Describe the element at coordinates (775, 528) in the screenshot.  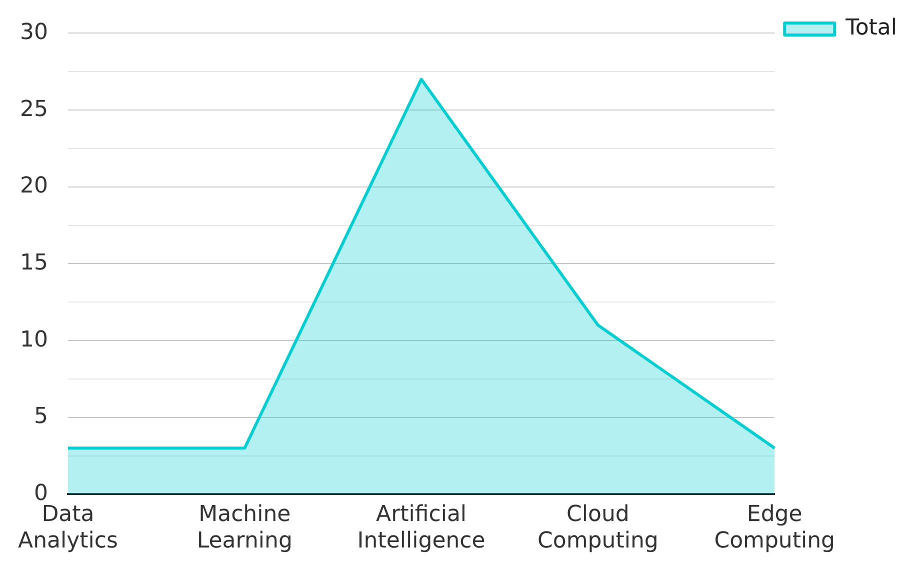
I see `x-tick-label: Edge Computing` at that location.